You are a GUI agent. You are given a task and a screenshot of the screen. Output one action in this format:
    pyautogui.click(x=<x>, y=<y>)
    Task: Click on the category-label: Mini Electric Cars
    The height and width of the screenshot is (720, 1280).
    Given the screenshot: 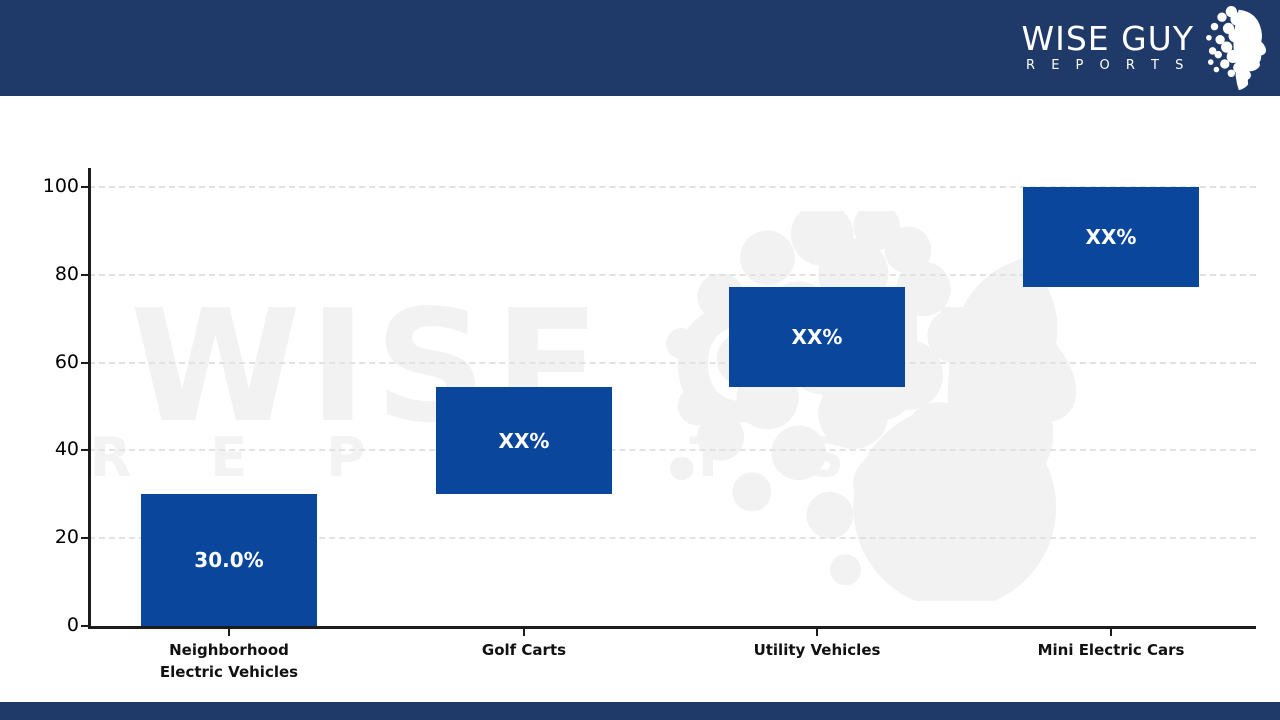 What is the action you would take?
    pyautogui.click(x=1111, y=650)
    